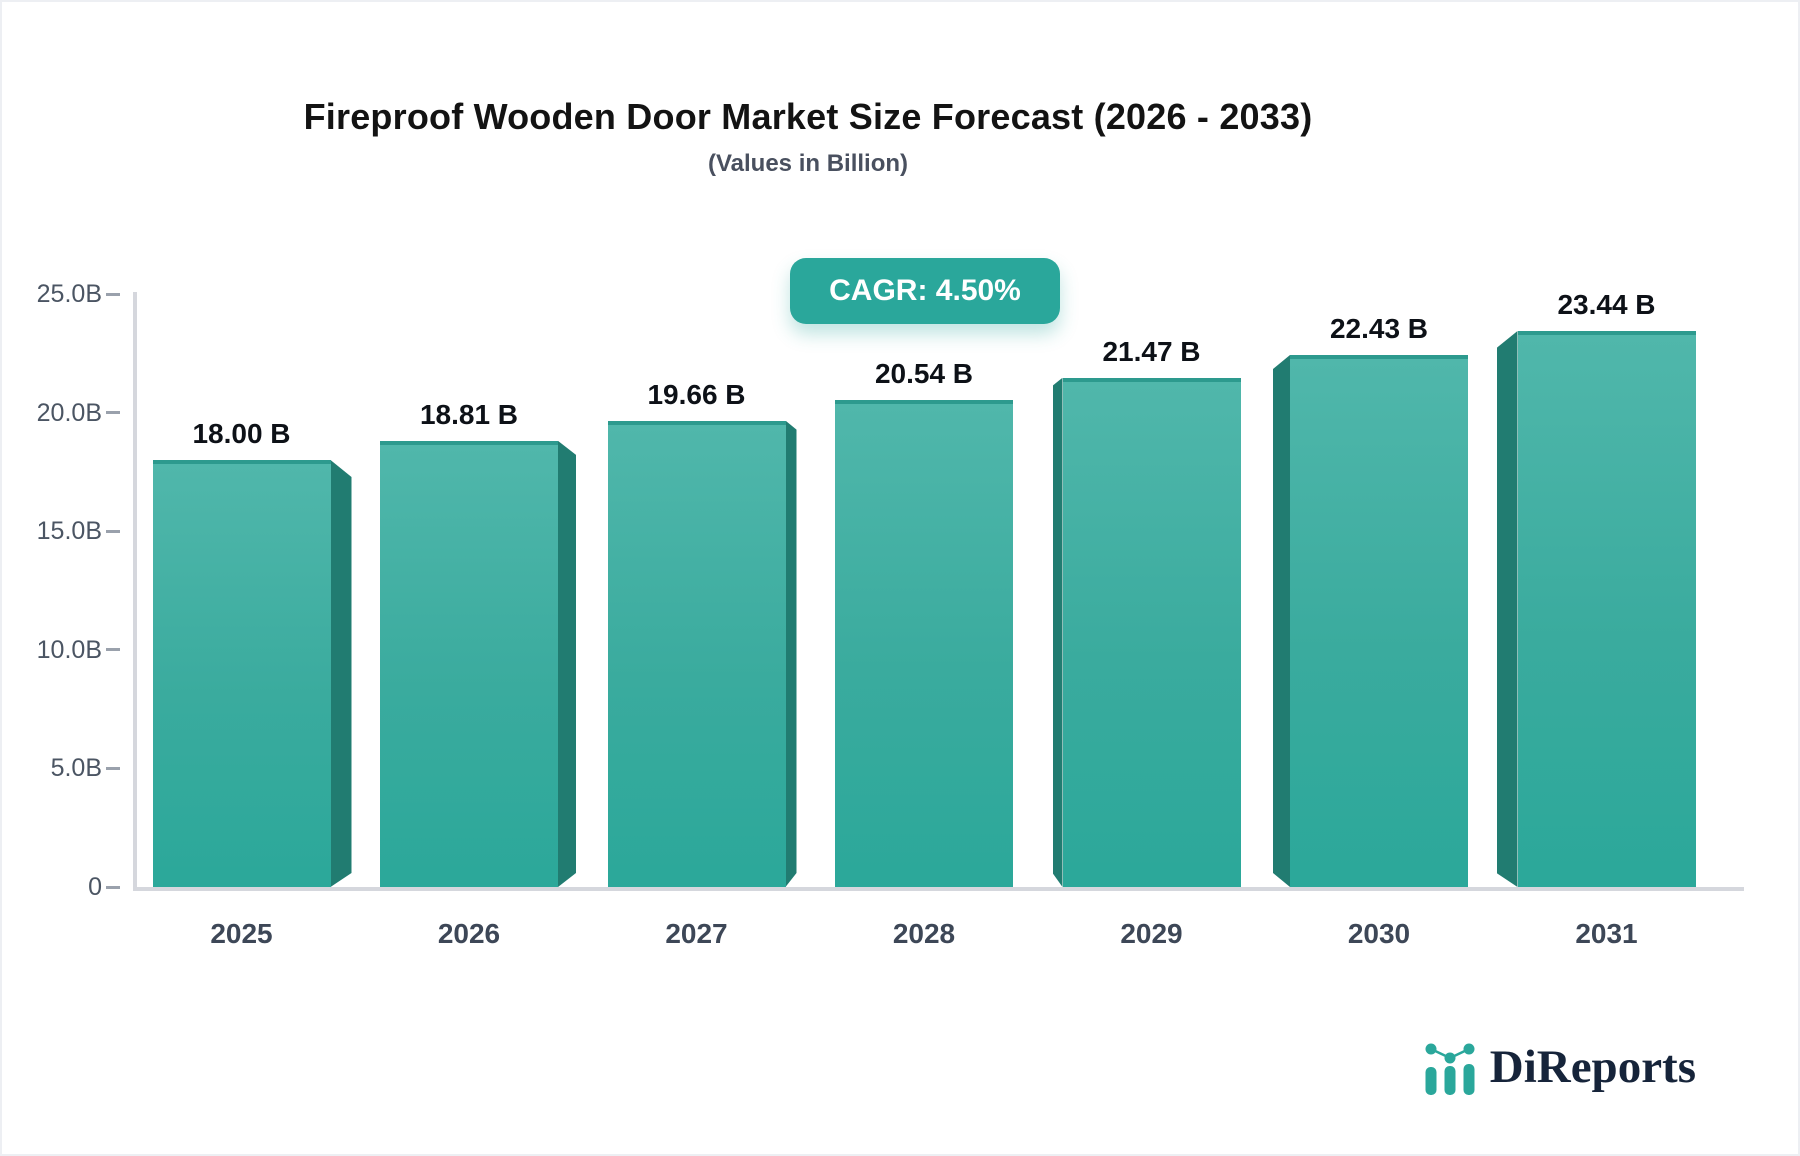 The height and width of the screenshot is (1156, 1800). I want to click on bar-value-label-2028: 20.54 B, so click(924, 373).